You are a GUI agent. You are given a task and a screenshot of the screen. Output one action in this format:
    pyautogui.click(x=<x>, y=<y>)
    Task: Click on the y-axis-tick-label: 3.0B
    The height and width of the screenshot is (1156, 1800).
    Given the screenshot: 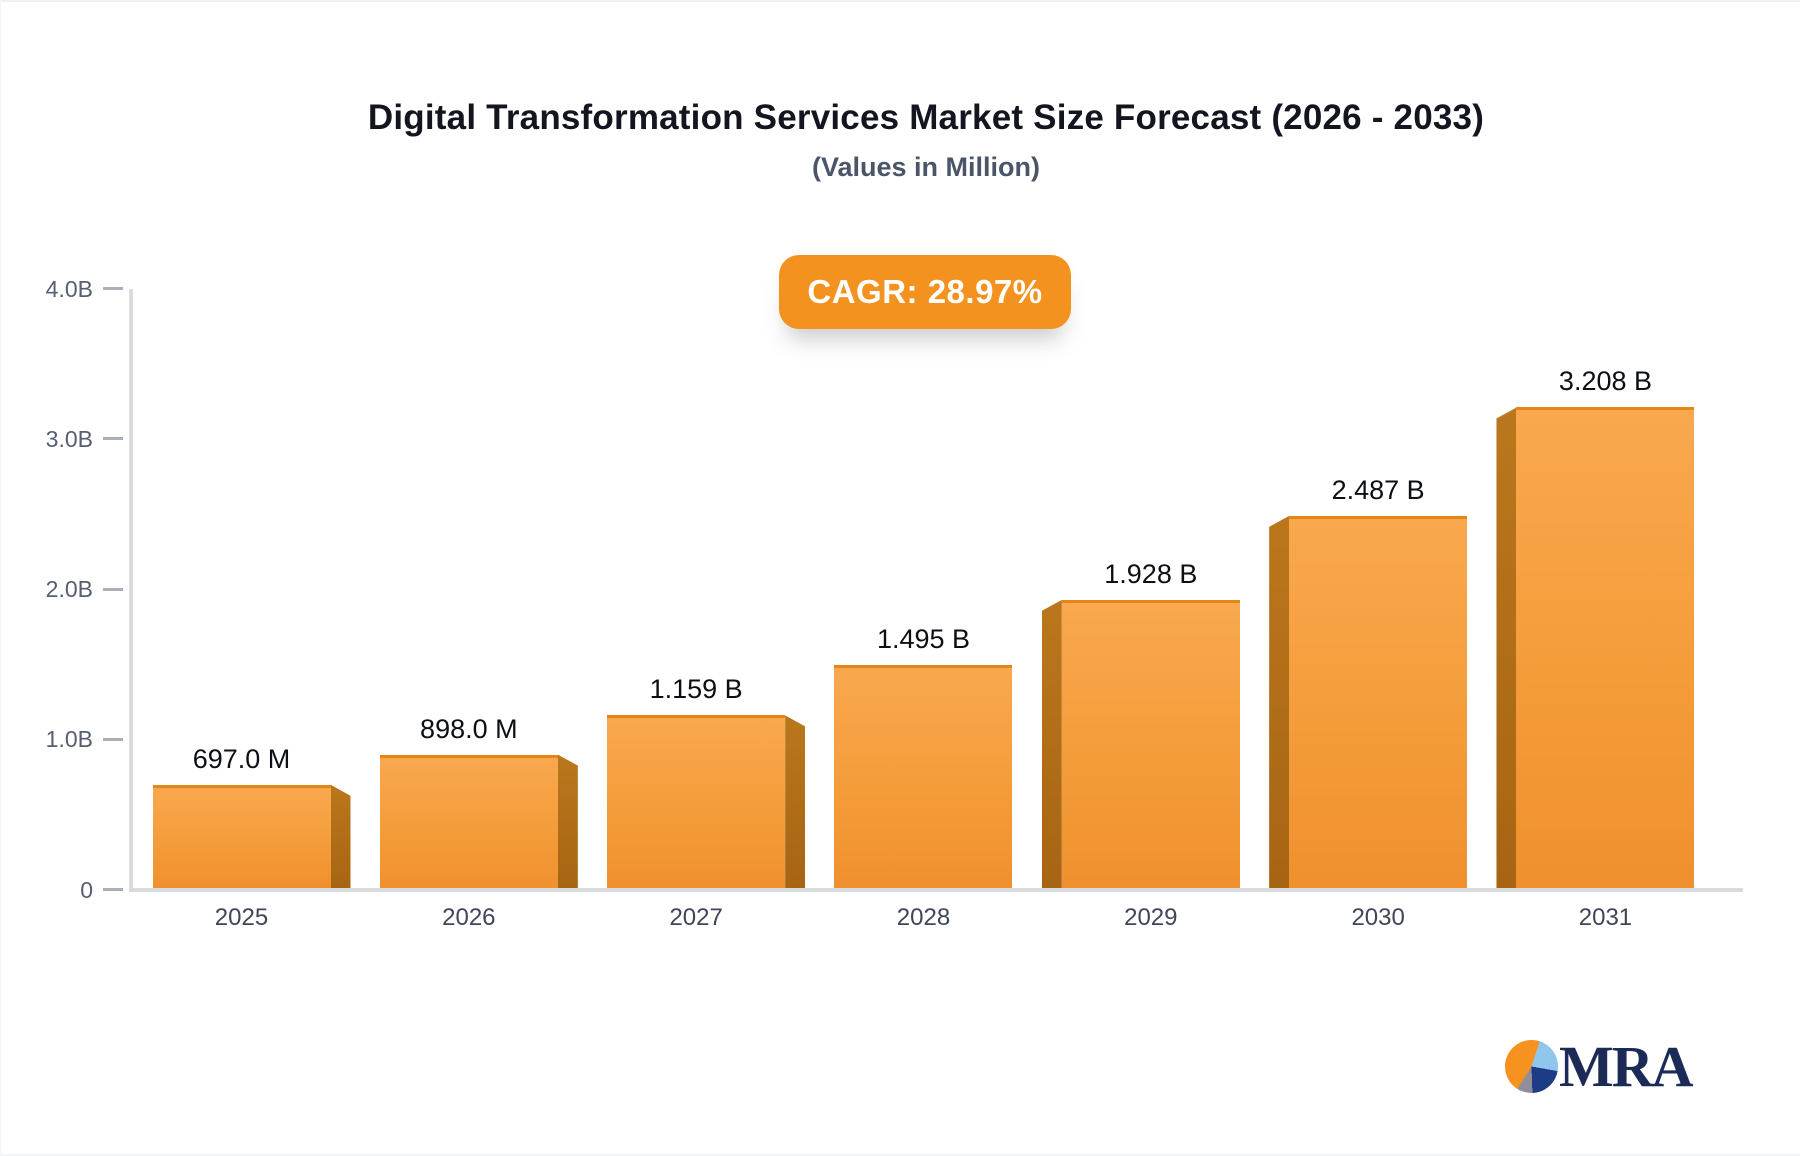 What is the action you would take?
    pyautogui.click(x=69, y=438)
    